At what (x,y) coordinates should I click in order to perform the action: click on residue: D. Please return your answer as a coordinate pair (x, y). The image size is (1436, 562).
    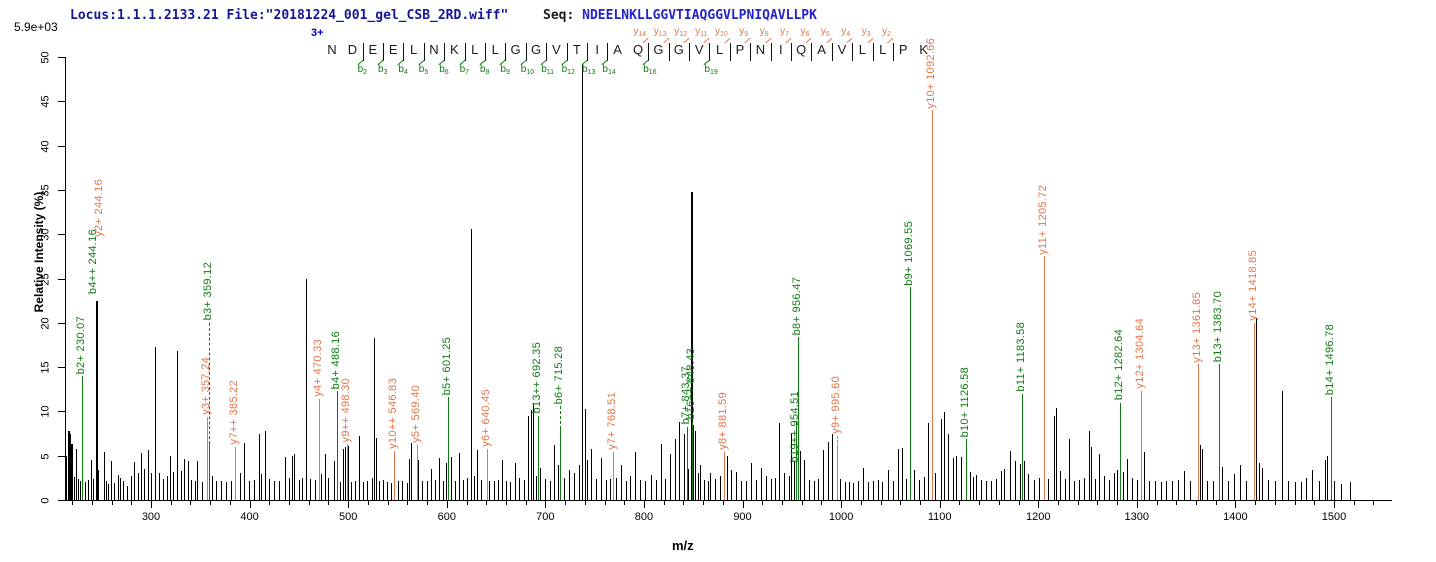
    Looking at the image, I should click on (352, 49).